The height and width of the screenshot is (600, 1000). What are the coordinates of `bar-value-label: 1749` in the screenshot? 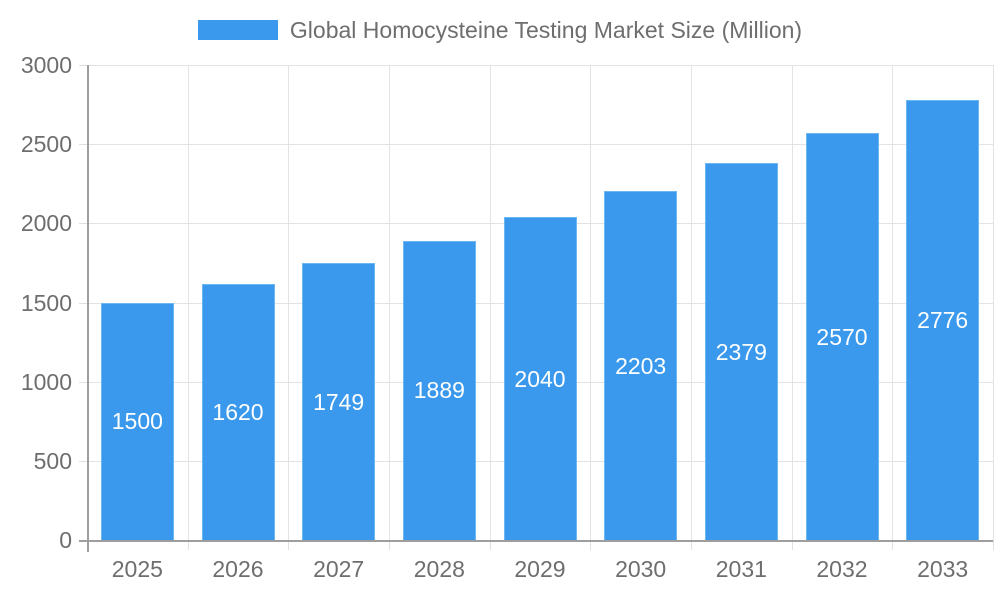 It's located at (339, 401).